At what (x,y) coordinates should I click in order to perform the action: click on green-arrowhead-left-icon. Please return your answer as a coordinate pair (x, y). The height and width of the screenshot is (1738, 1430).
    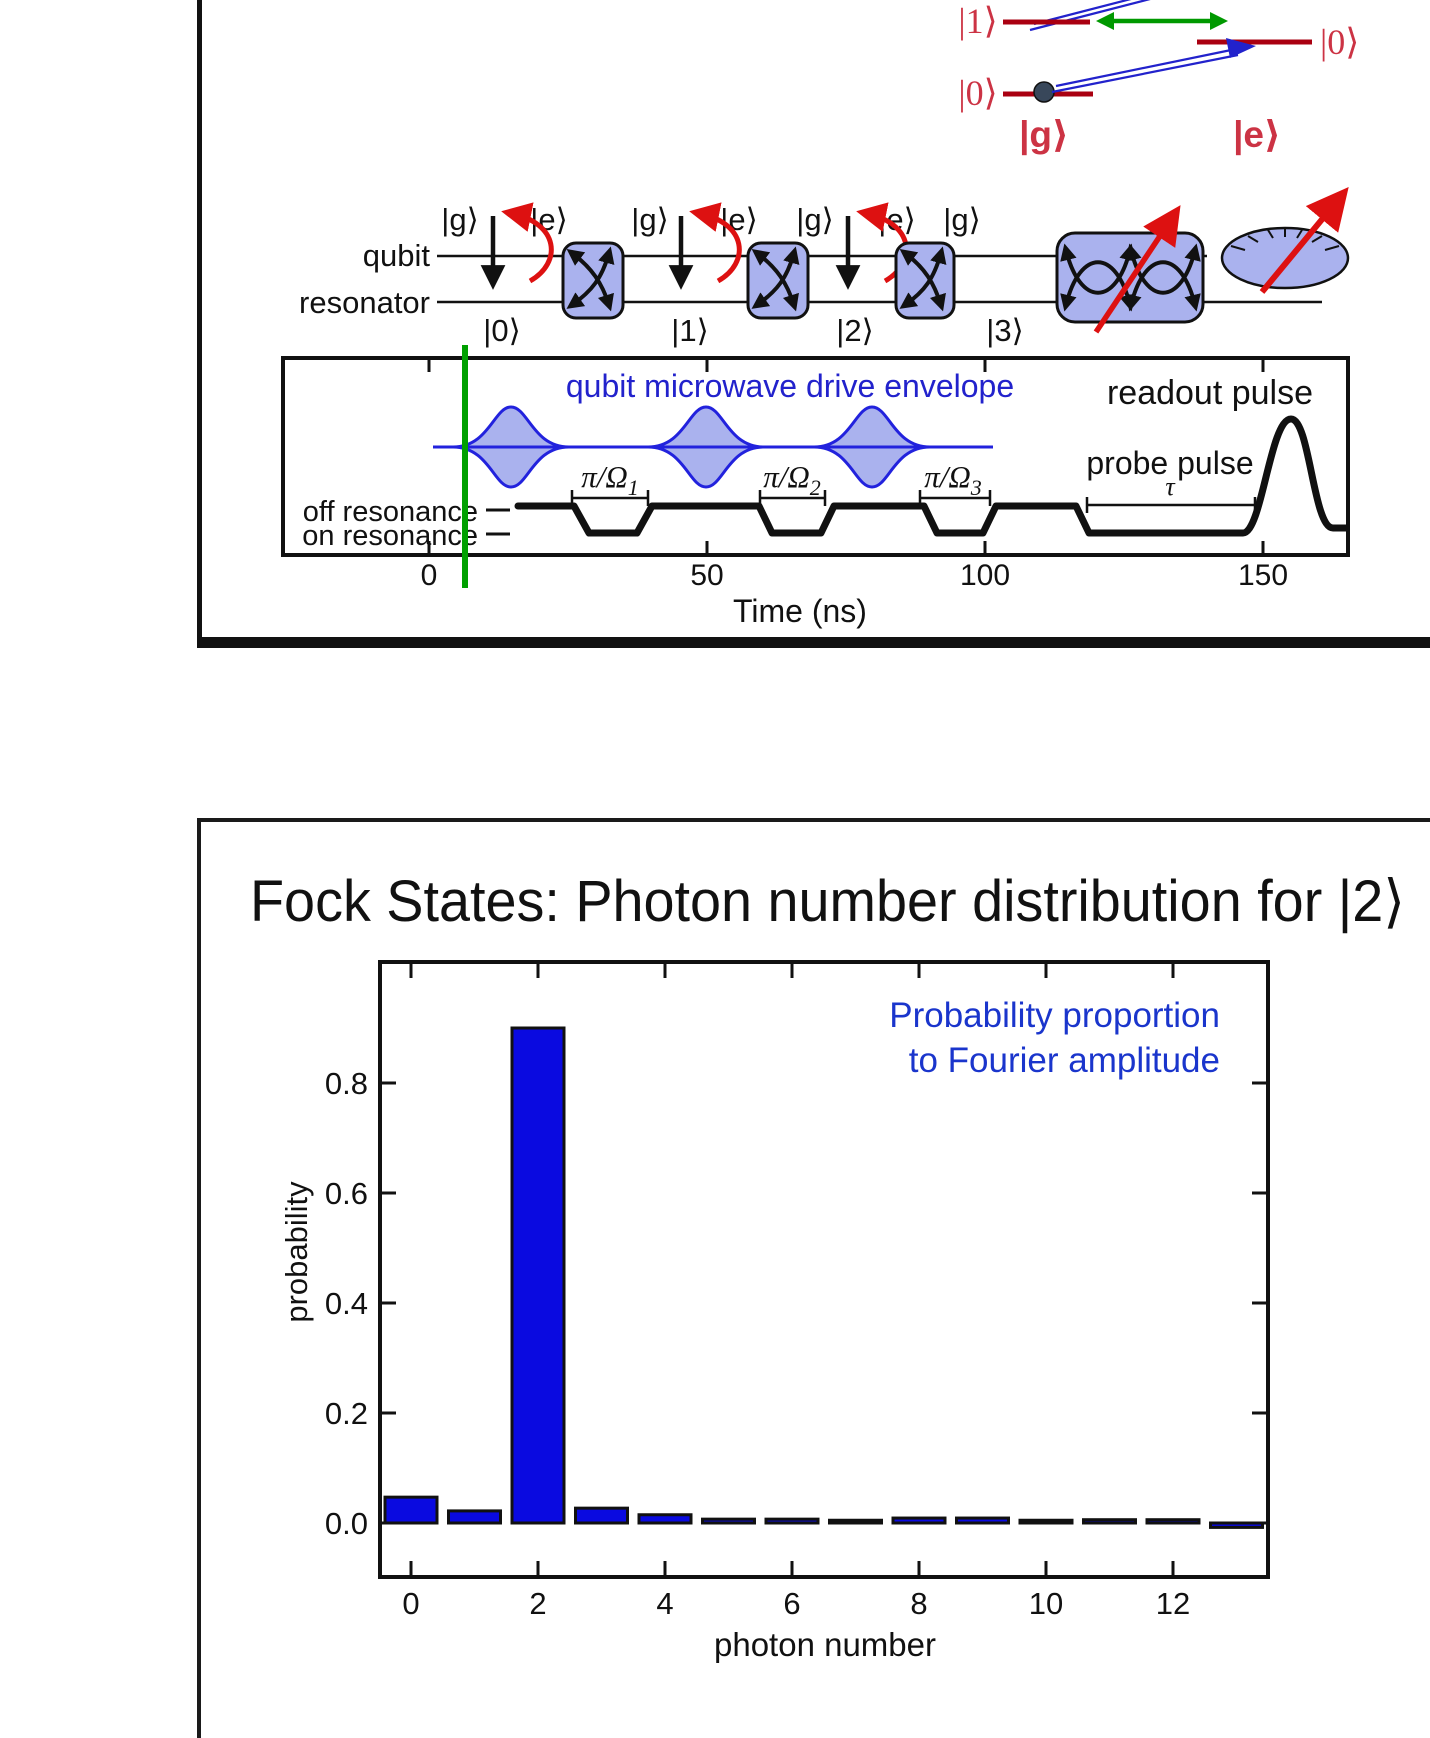
    Looking at the image, I should click on (1105, 21).